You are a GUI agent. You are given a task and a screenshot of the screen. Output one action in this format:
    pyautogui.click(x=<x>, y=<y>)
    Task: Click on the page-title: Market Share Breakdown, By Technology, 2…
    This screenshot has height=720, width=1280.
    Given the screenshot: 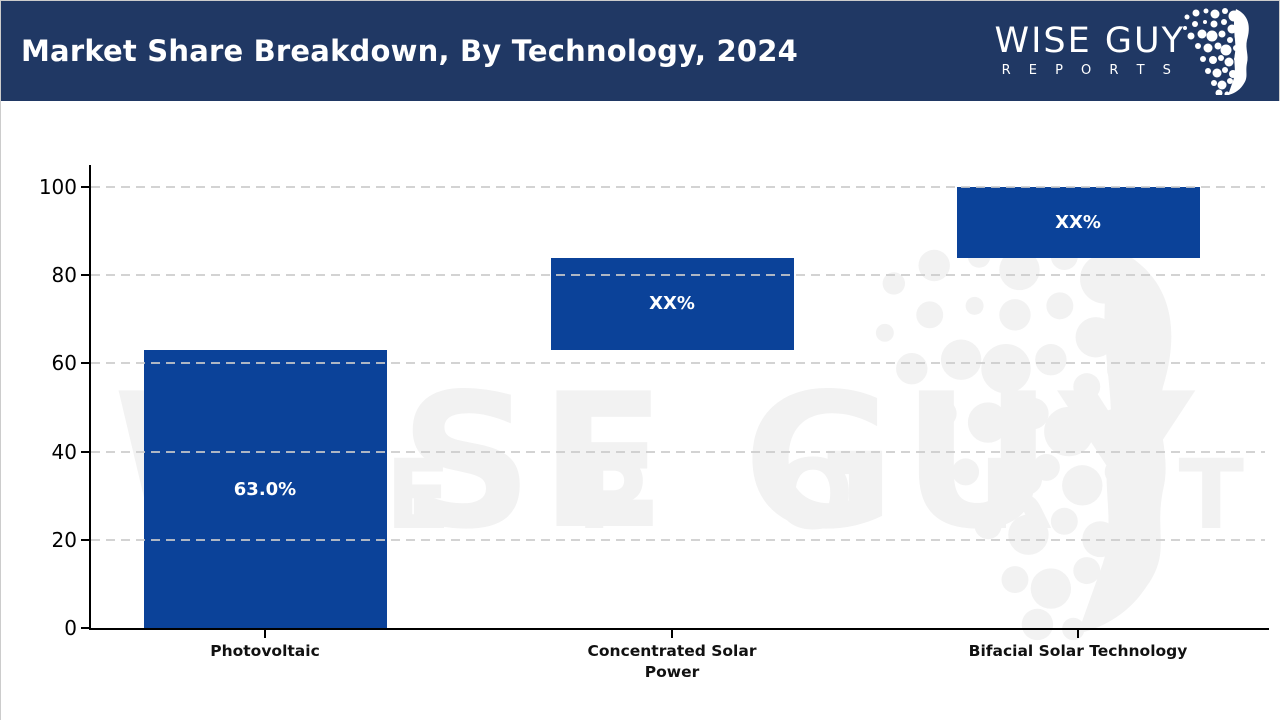 What is the action you would take?
    pyautogui.click(x=410, y=51)
    